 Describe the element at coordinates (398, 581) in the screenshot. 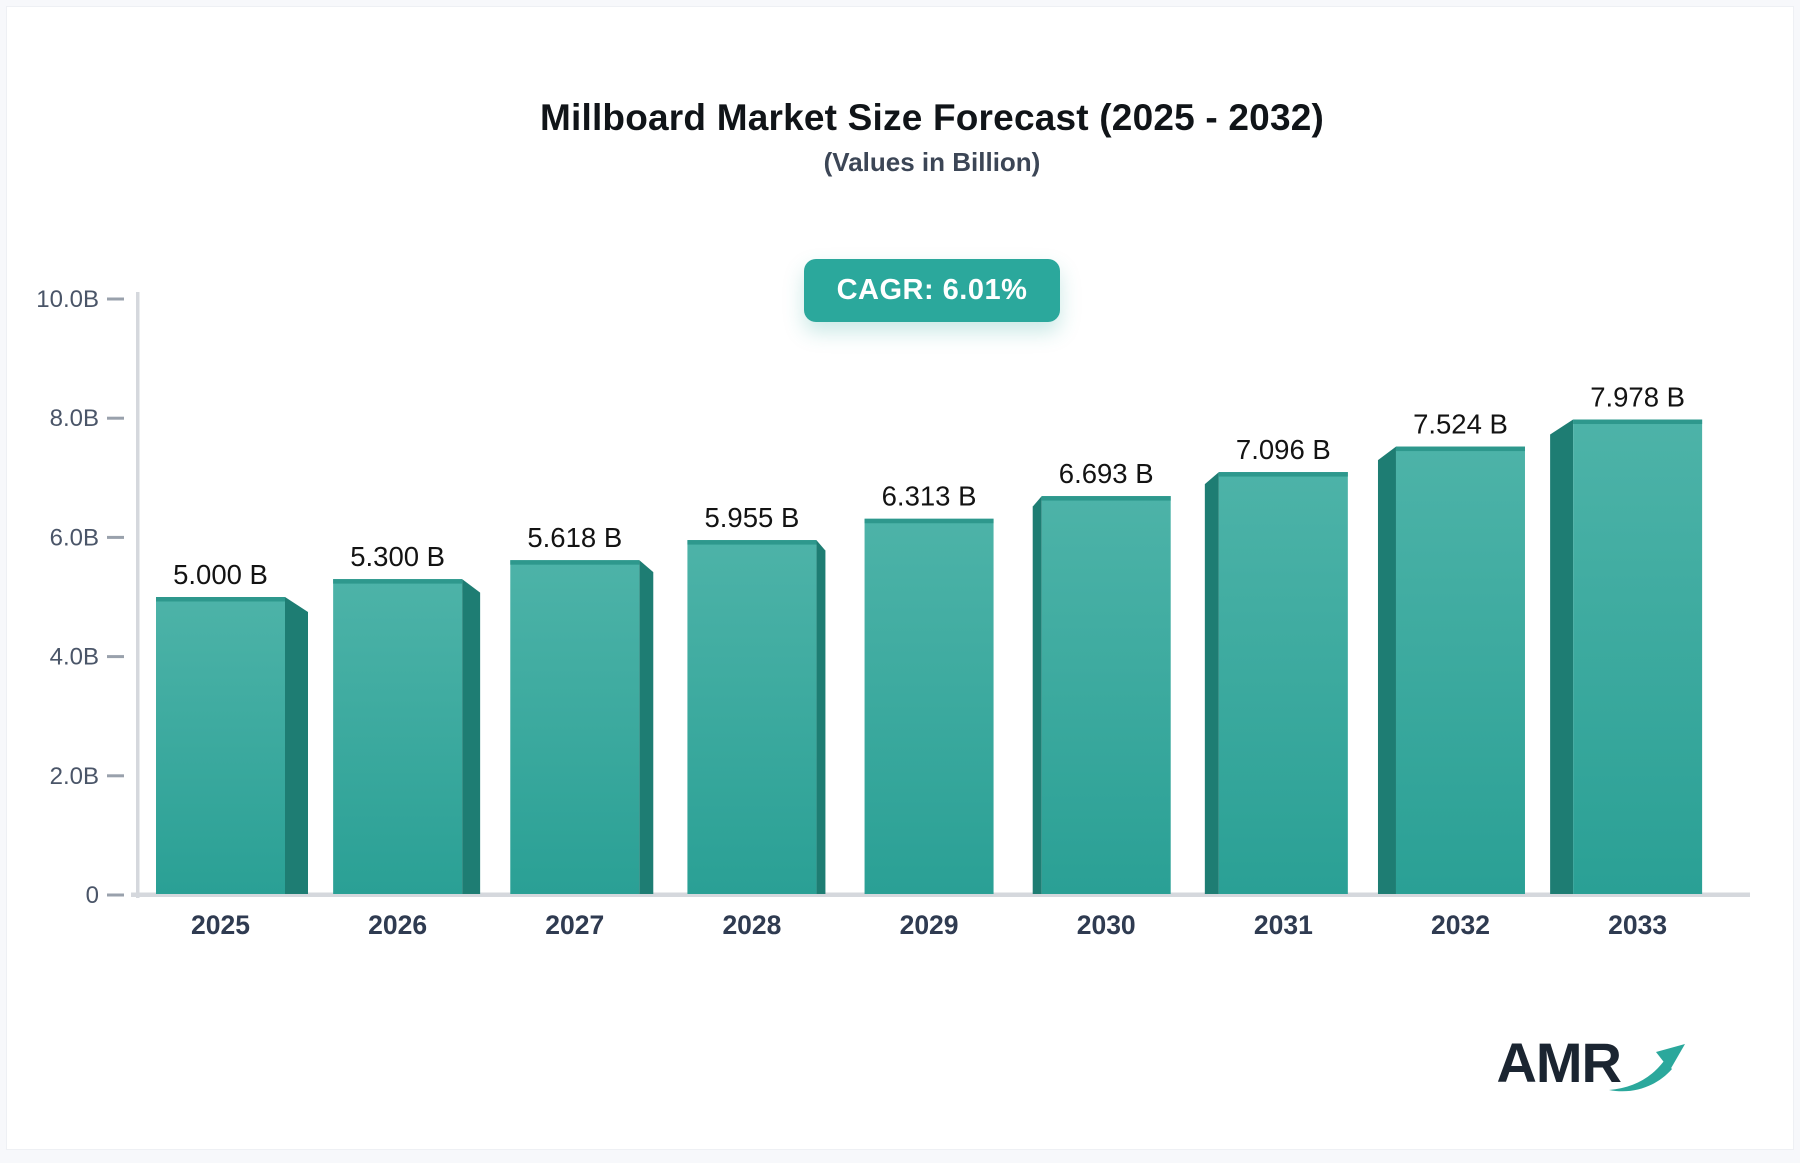

I see `bar-top-band-2026` at that location.